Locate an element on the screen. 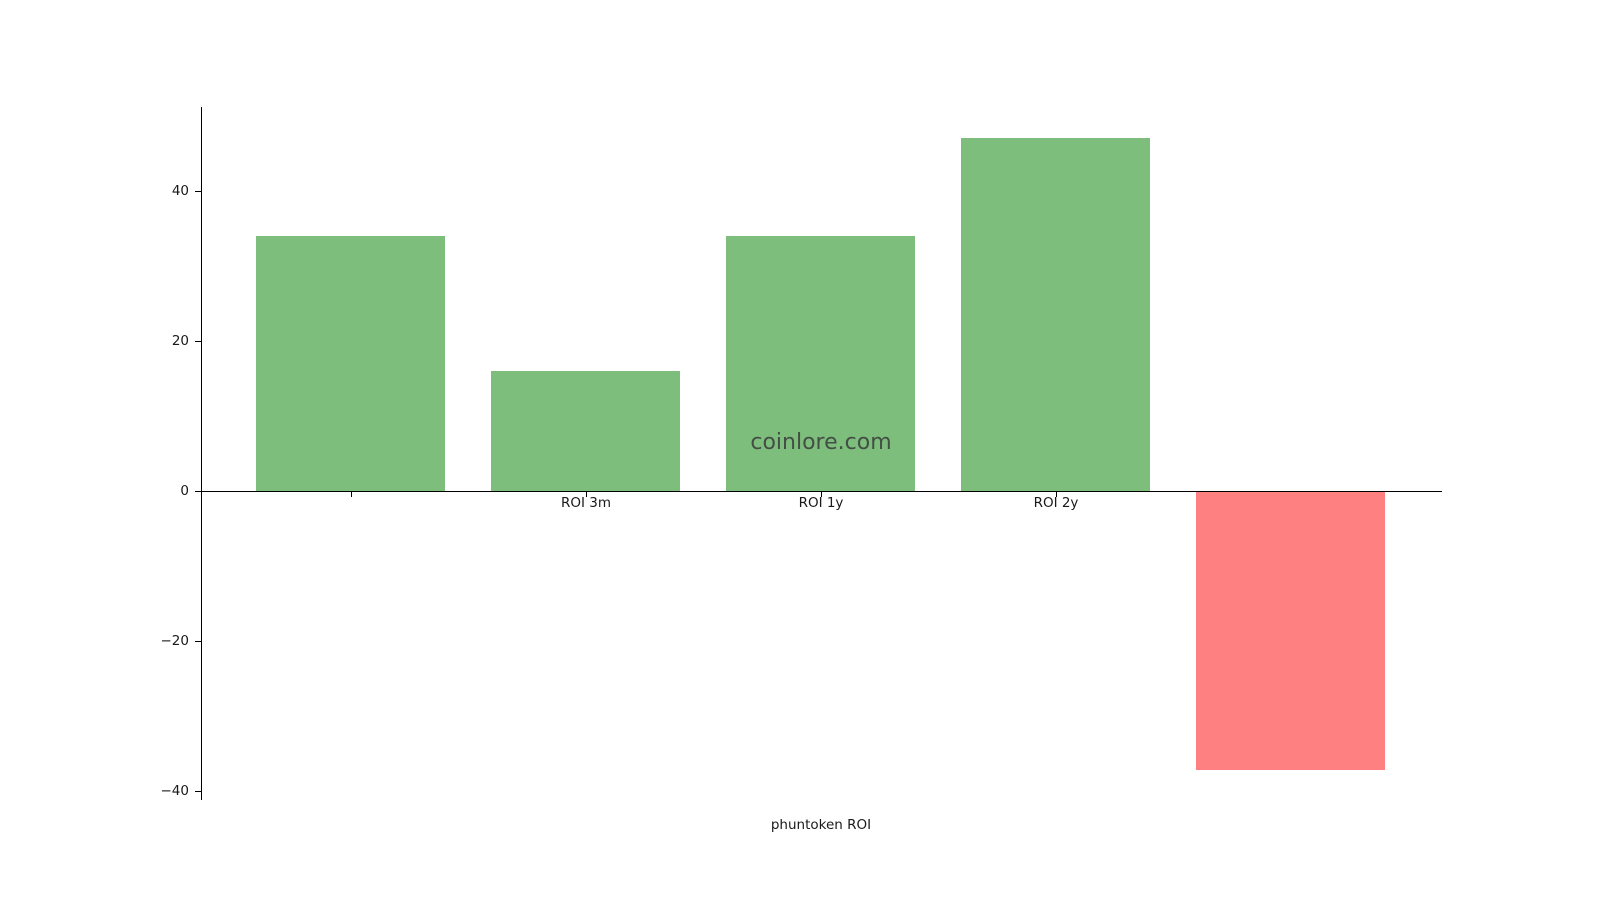 The width and height of the screenshot is (1600, 900). x-axis-title: phuntoken ROI is located at coordinates (821, 825).